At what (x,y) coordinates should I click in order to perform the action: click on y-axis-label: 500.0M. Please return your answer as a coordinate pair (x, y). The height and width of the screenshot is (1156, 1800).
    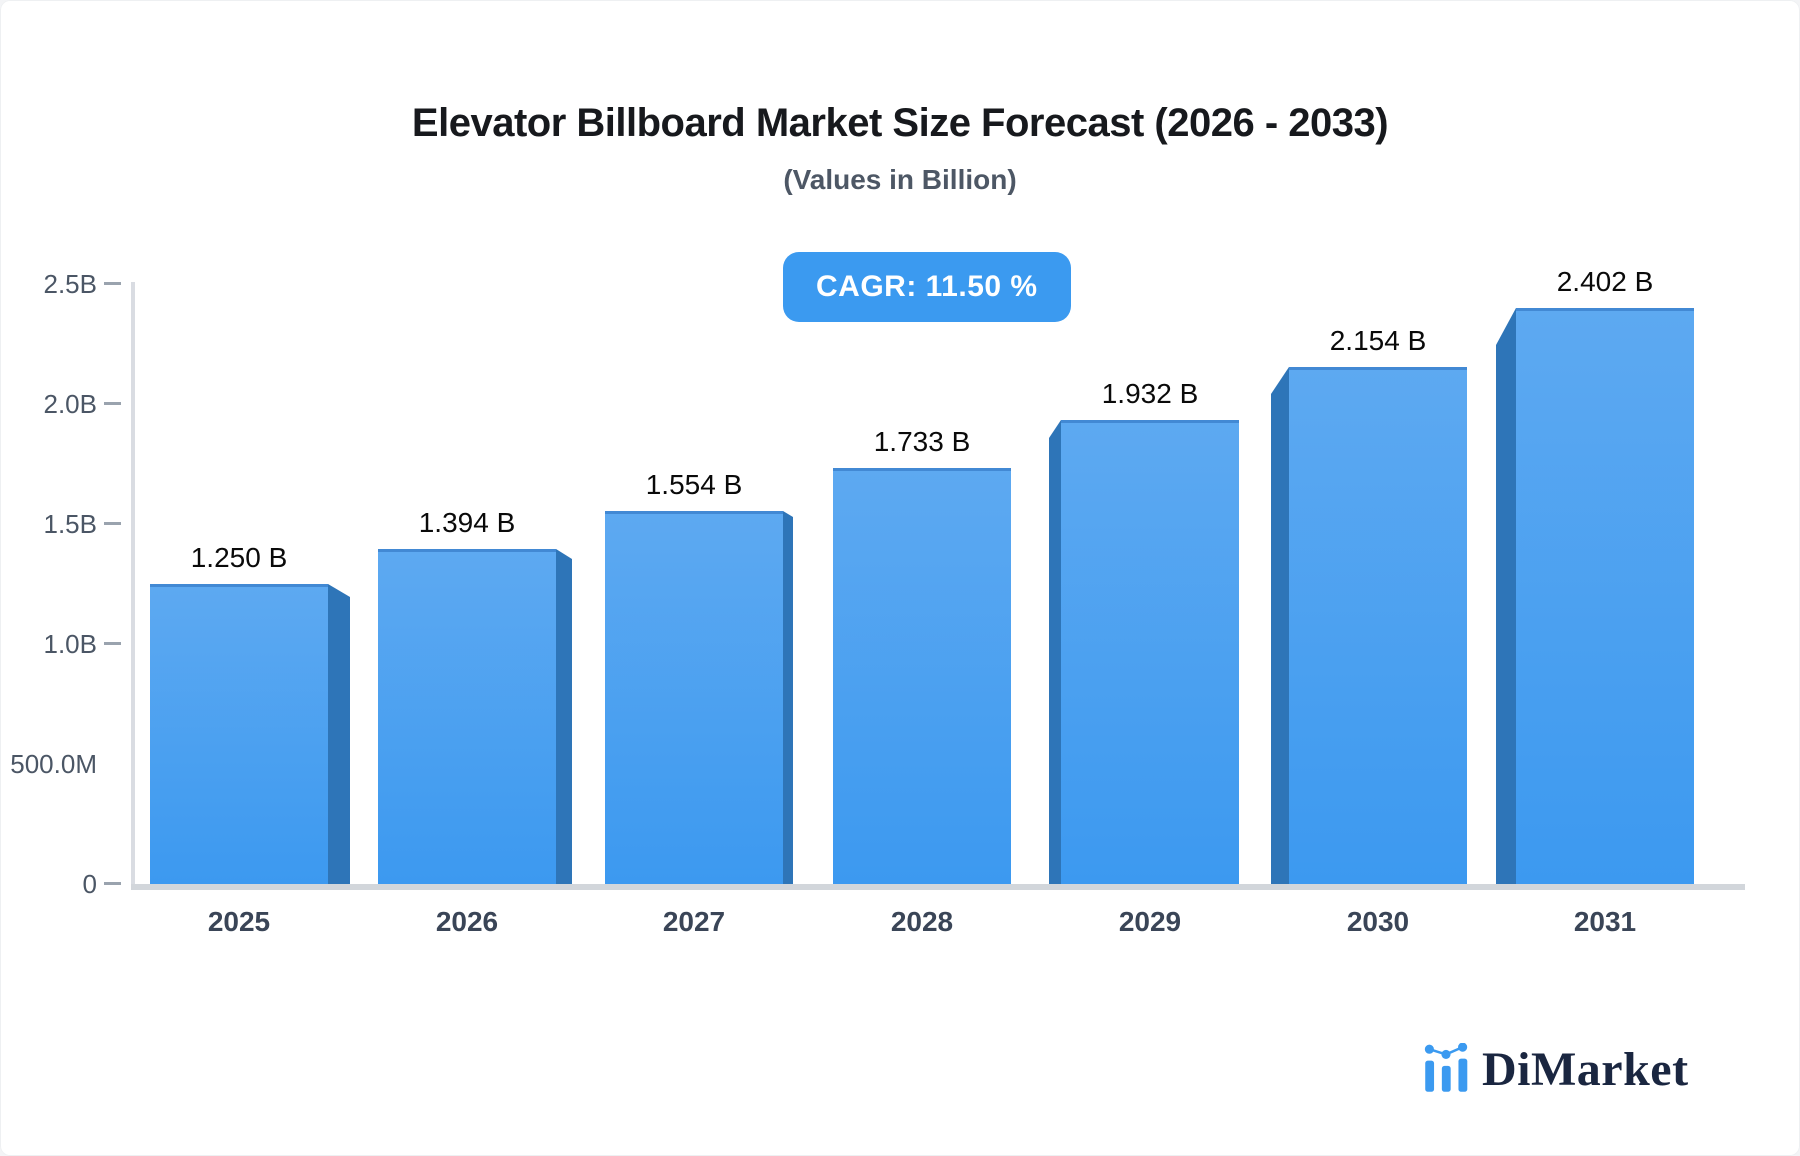
    Looking at the image, I should click on (53, 764).